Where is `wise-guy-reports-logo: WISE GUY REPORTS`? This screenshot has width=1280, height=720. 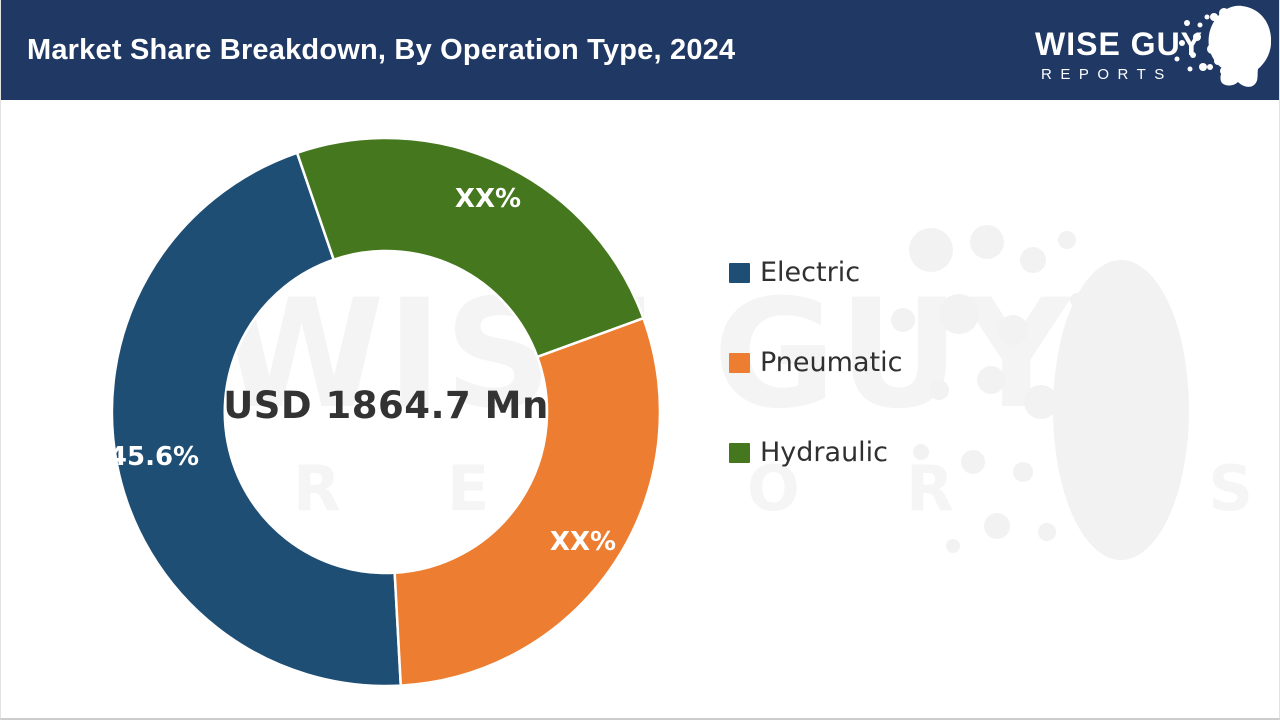 wise-guy-reports-logo: WISE GUY REPORTS is located at coordinates (1153, 46).